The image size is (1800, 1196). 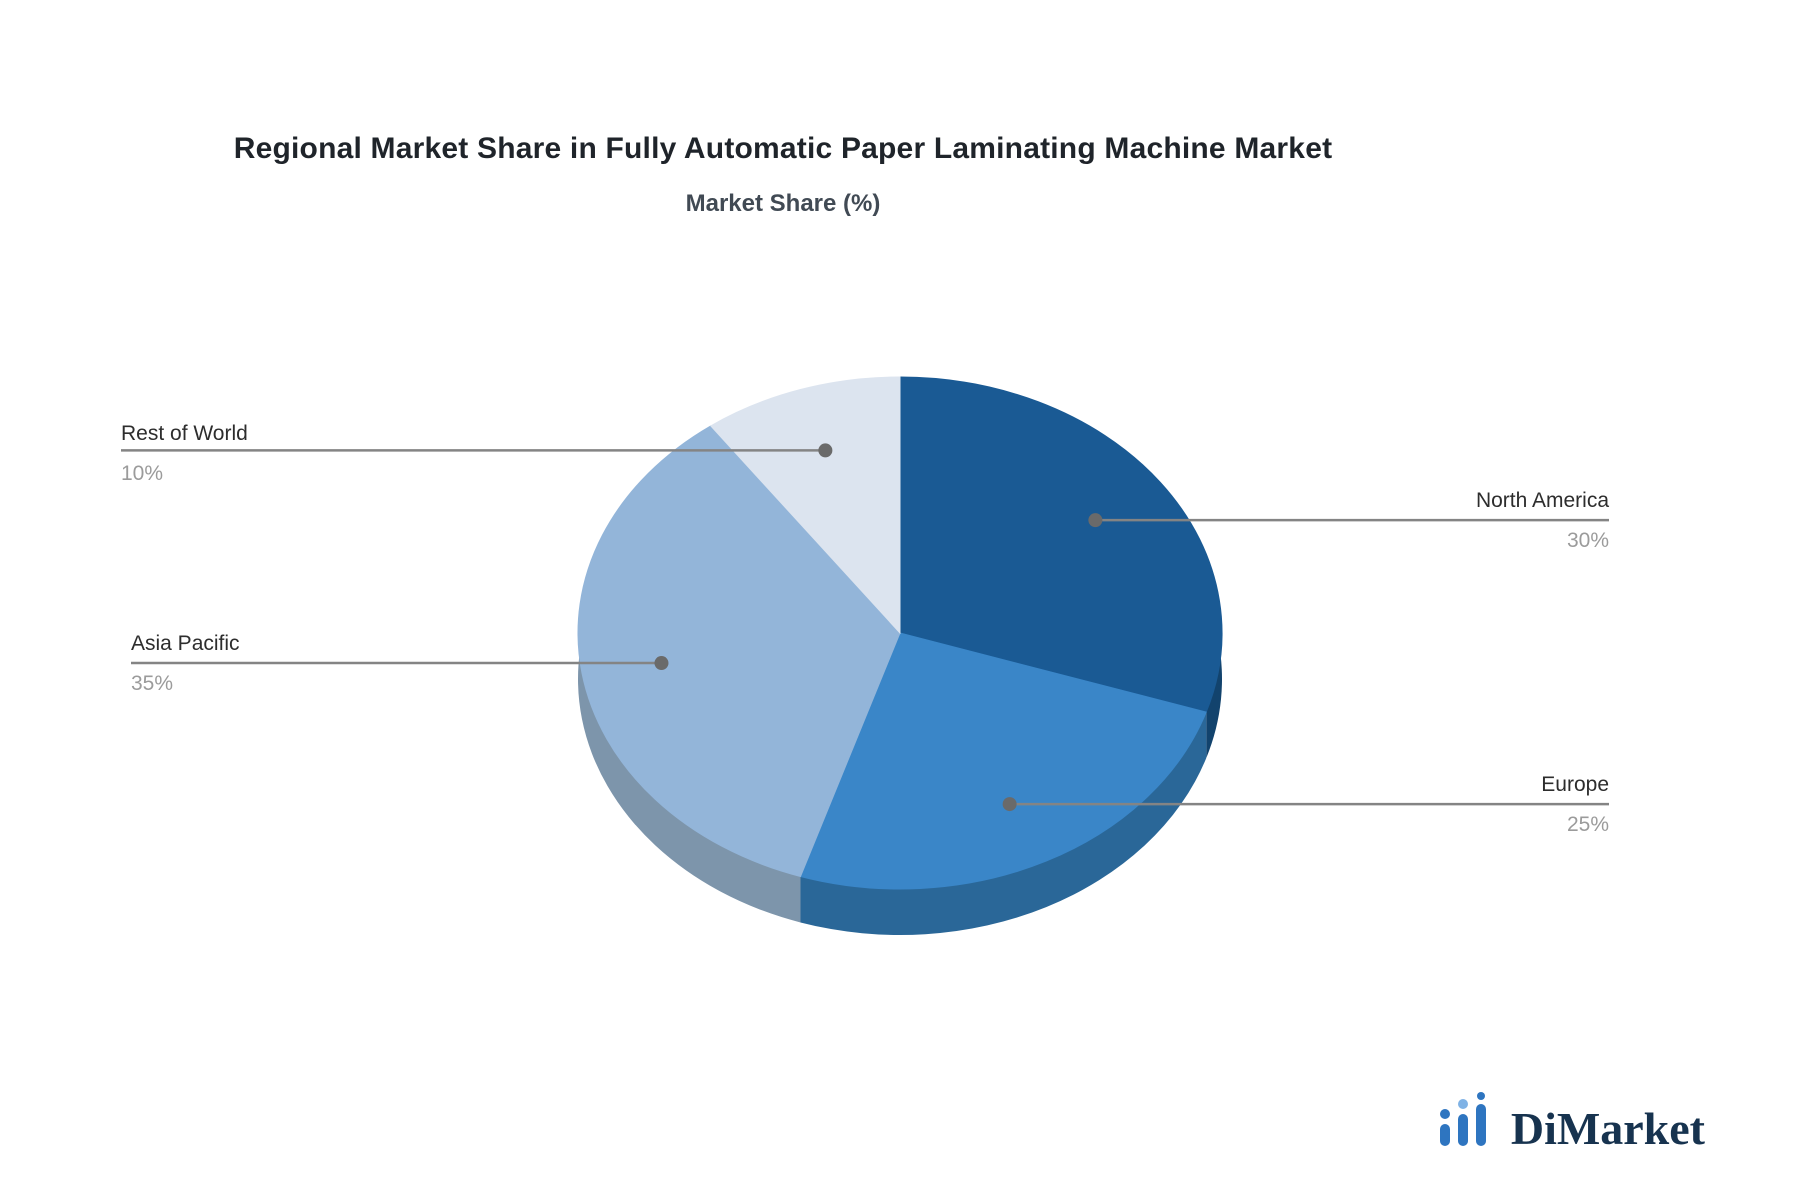 What do you see at coordinates (1575, 804) in the screenshot?
I see `slice-label-europe: Europe 25%` at bounding box center [1575, 804].